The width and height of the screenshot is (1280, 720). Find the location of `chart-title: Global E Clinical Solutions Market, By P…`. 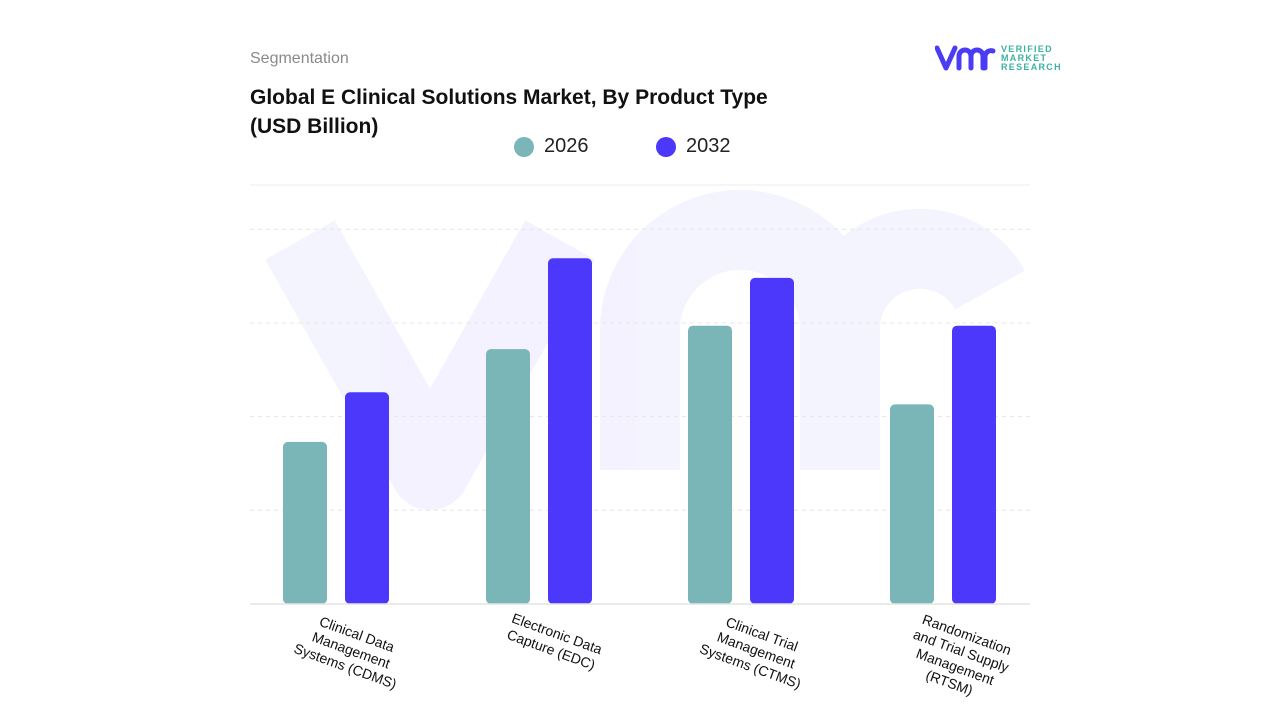

chart-title: Global E Clinical Solutions Market, By P… is located at coordinates (509, 112).